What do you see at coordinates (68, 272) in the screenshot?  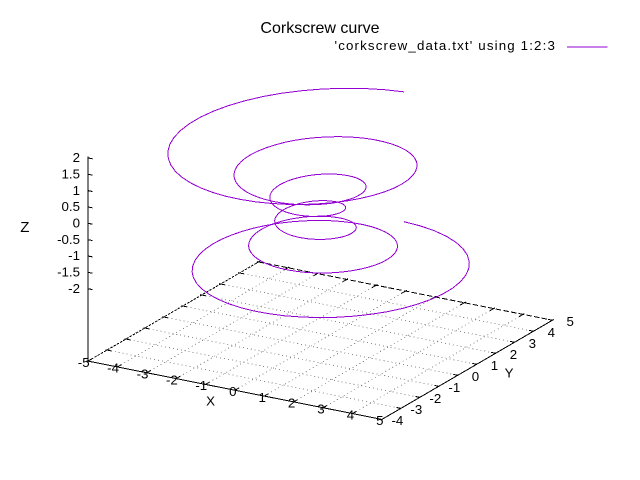 I see `svg-text: -1.5` at bounding box center [68, 272].